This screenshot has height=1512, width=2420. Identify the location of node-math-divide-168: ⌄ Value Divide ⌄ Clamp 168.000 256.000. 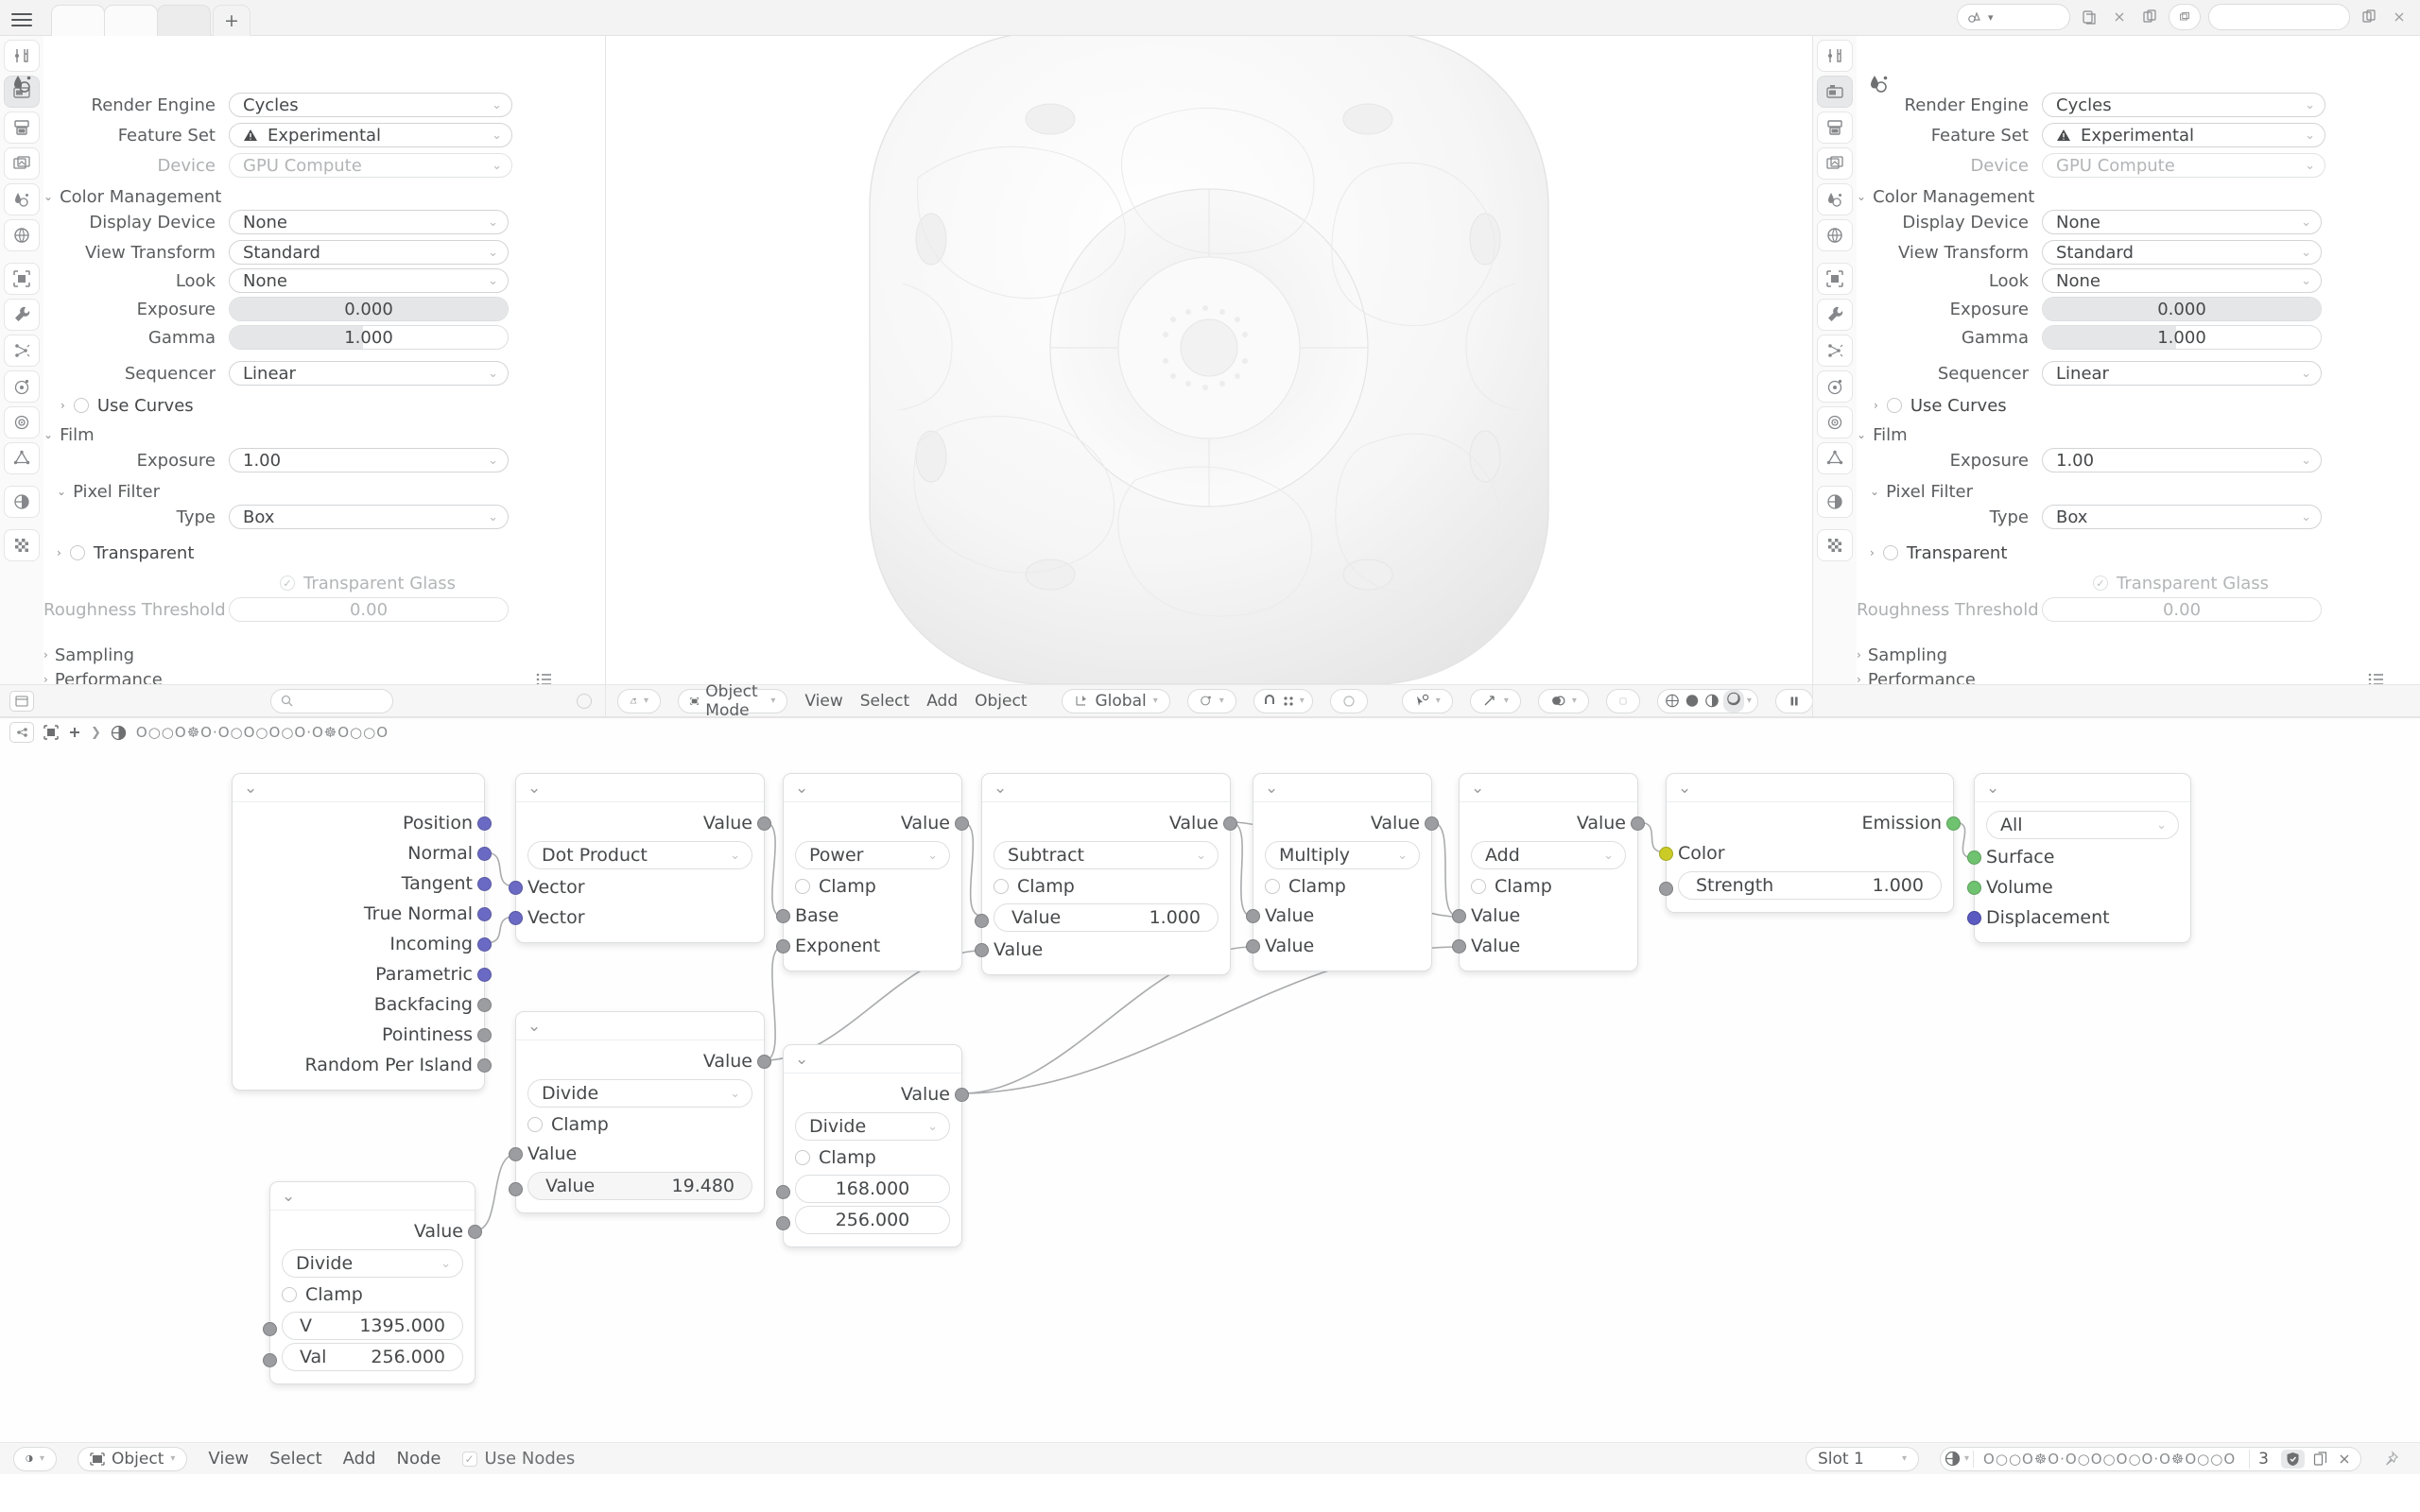
(872, 1145).